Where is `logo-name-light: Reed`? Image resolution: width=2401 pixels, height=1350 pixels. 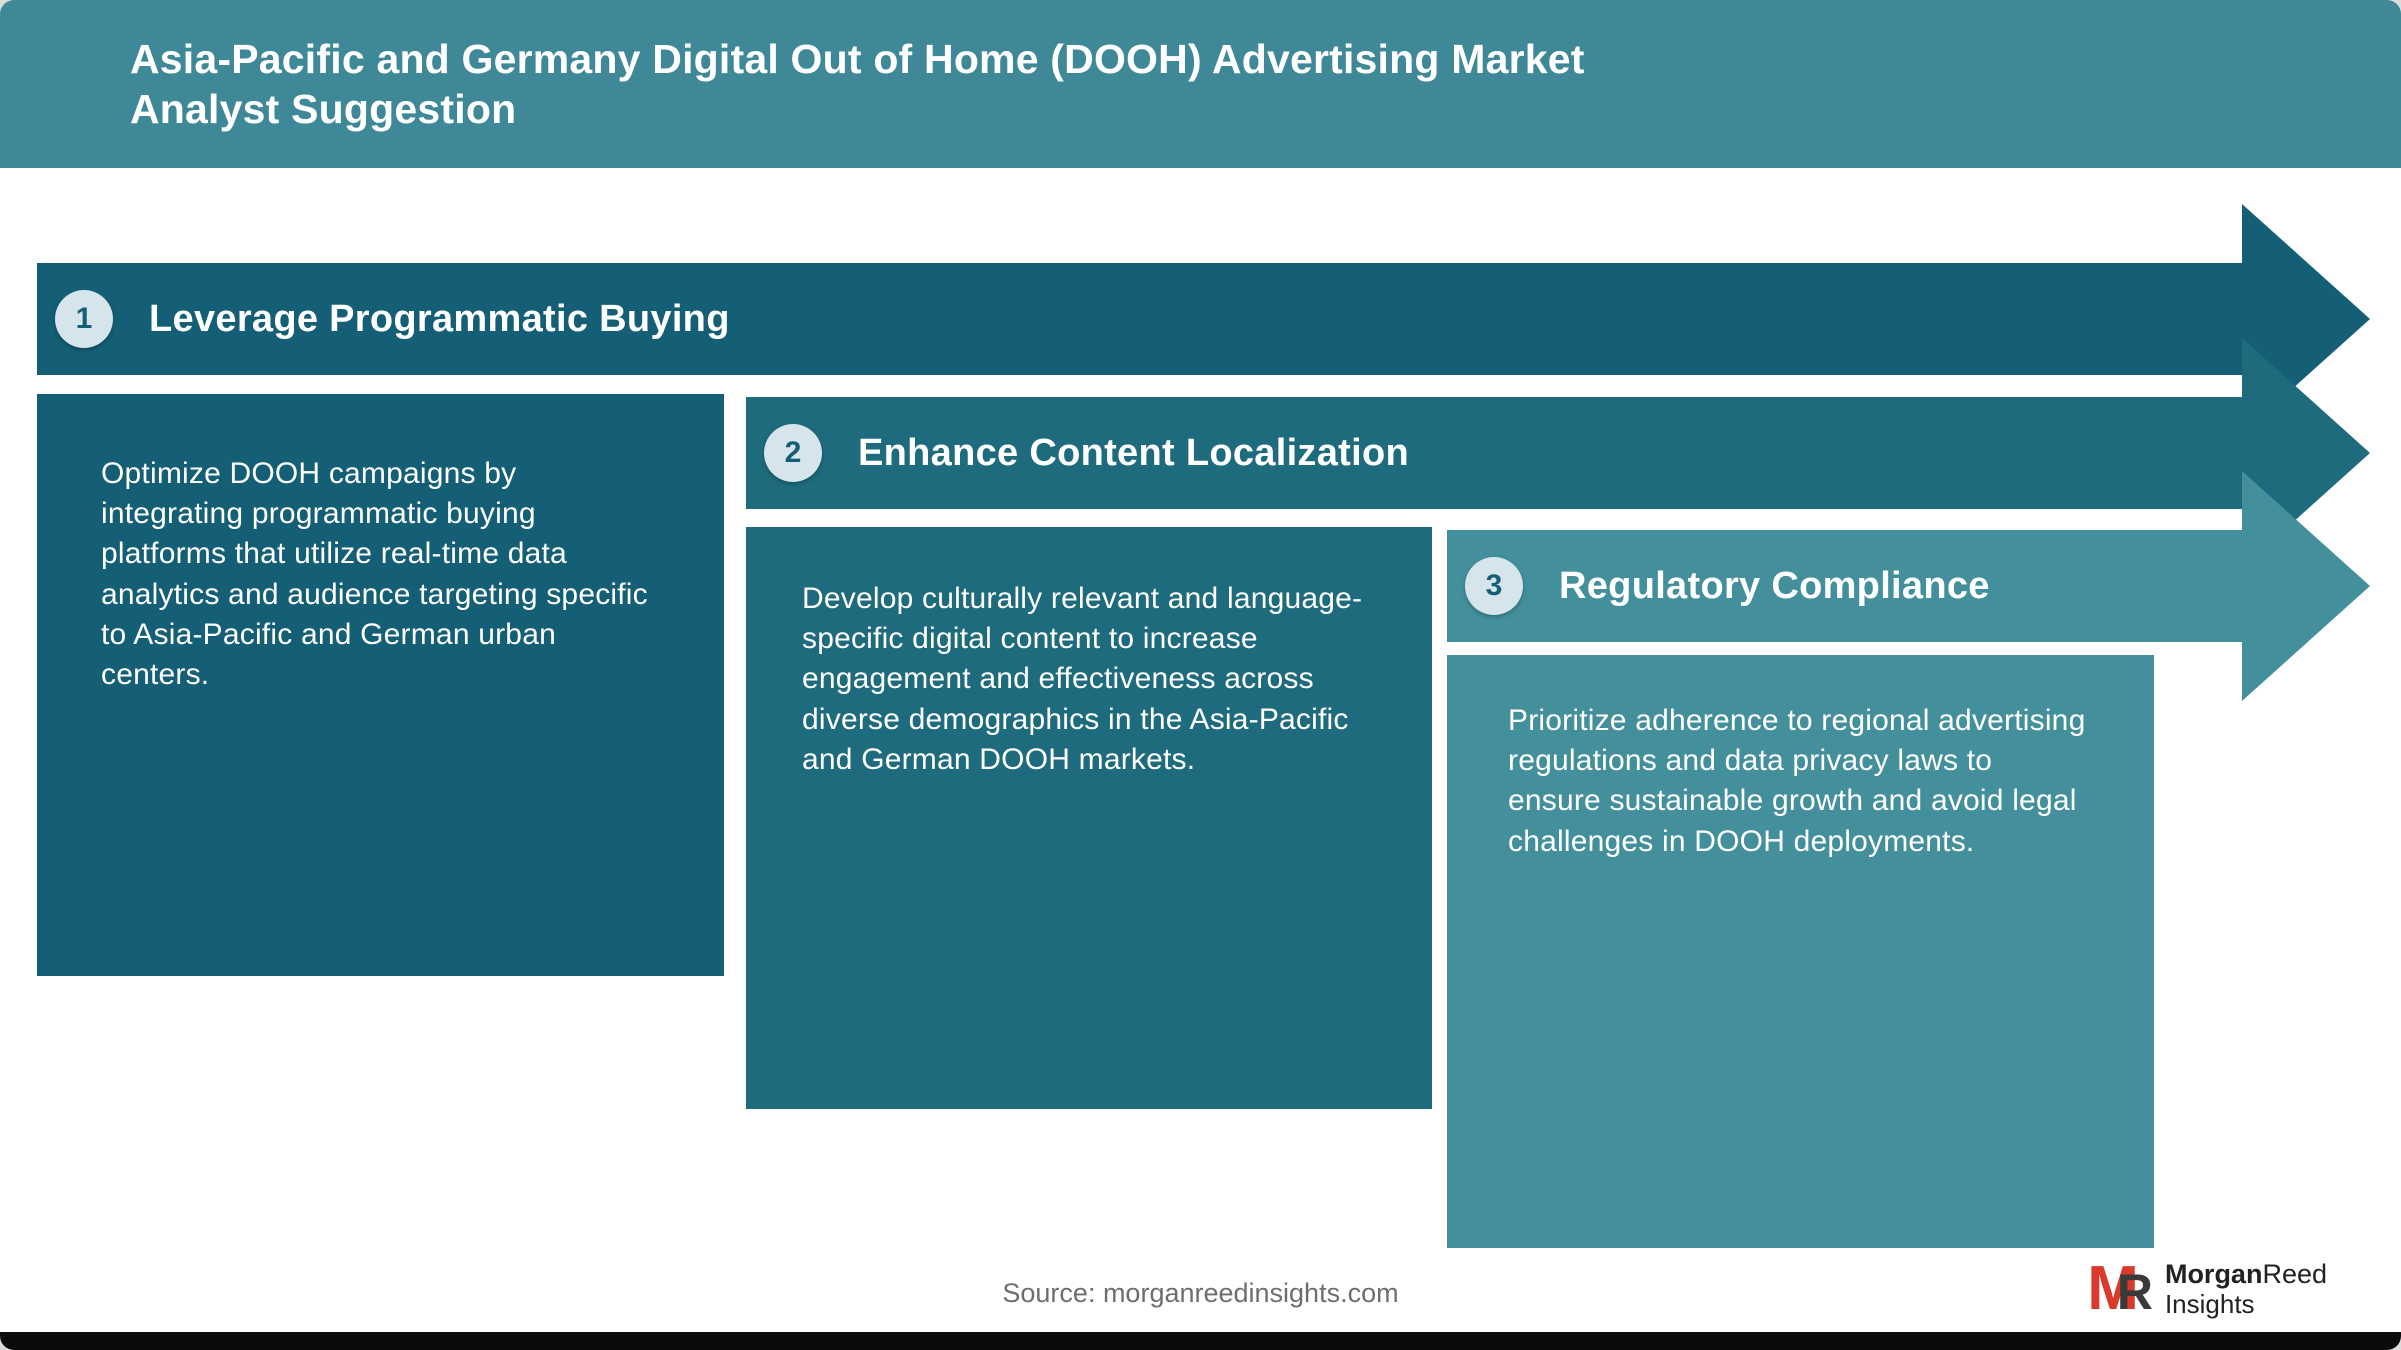 logo-name-light: Reed is located at coordinates (2294, 1274).